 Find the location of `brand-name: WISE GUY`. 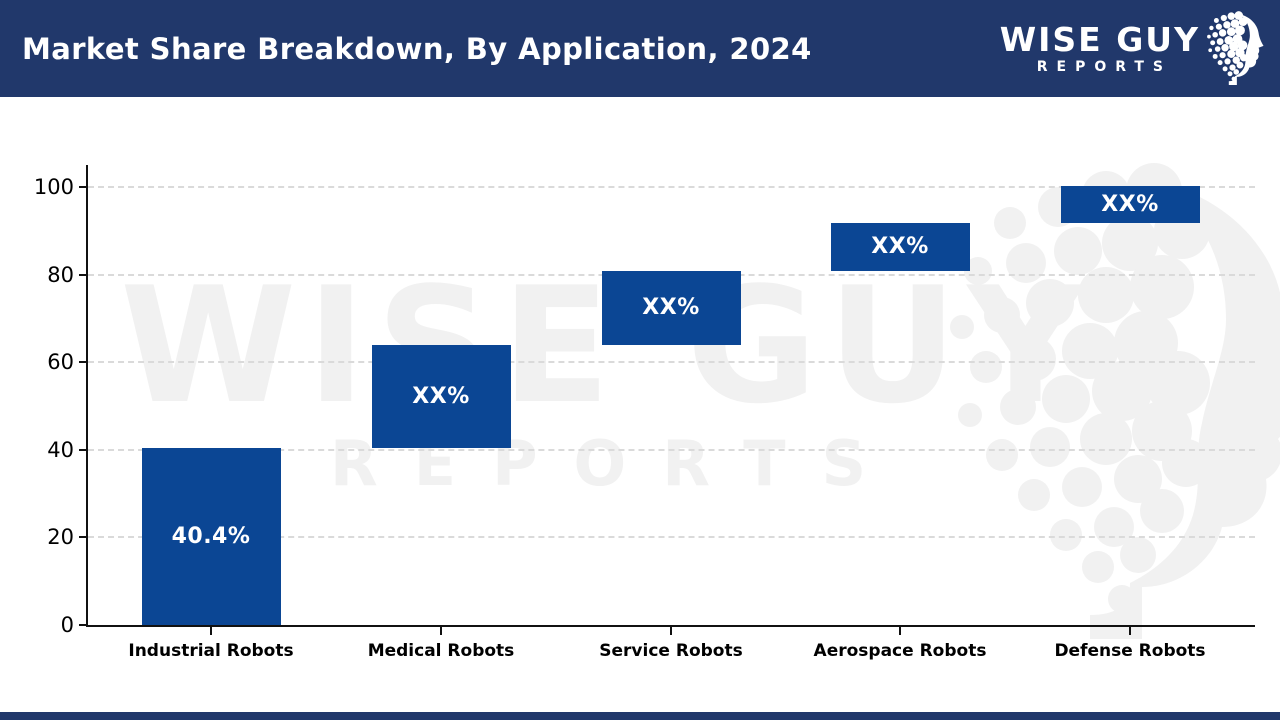

brand-name: WISE GUY is located at coordinates (1099, 39).